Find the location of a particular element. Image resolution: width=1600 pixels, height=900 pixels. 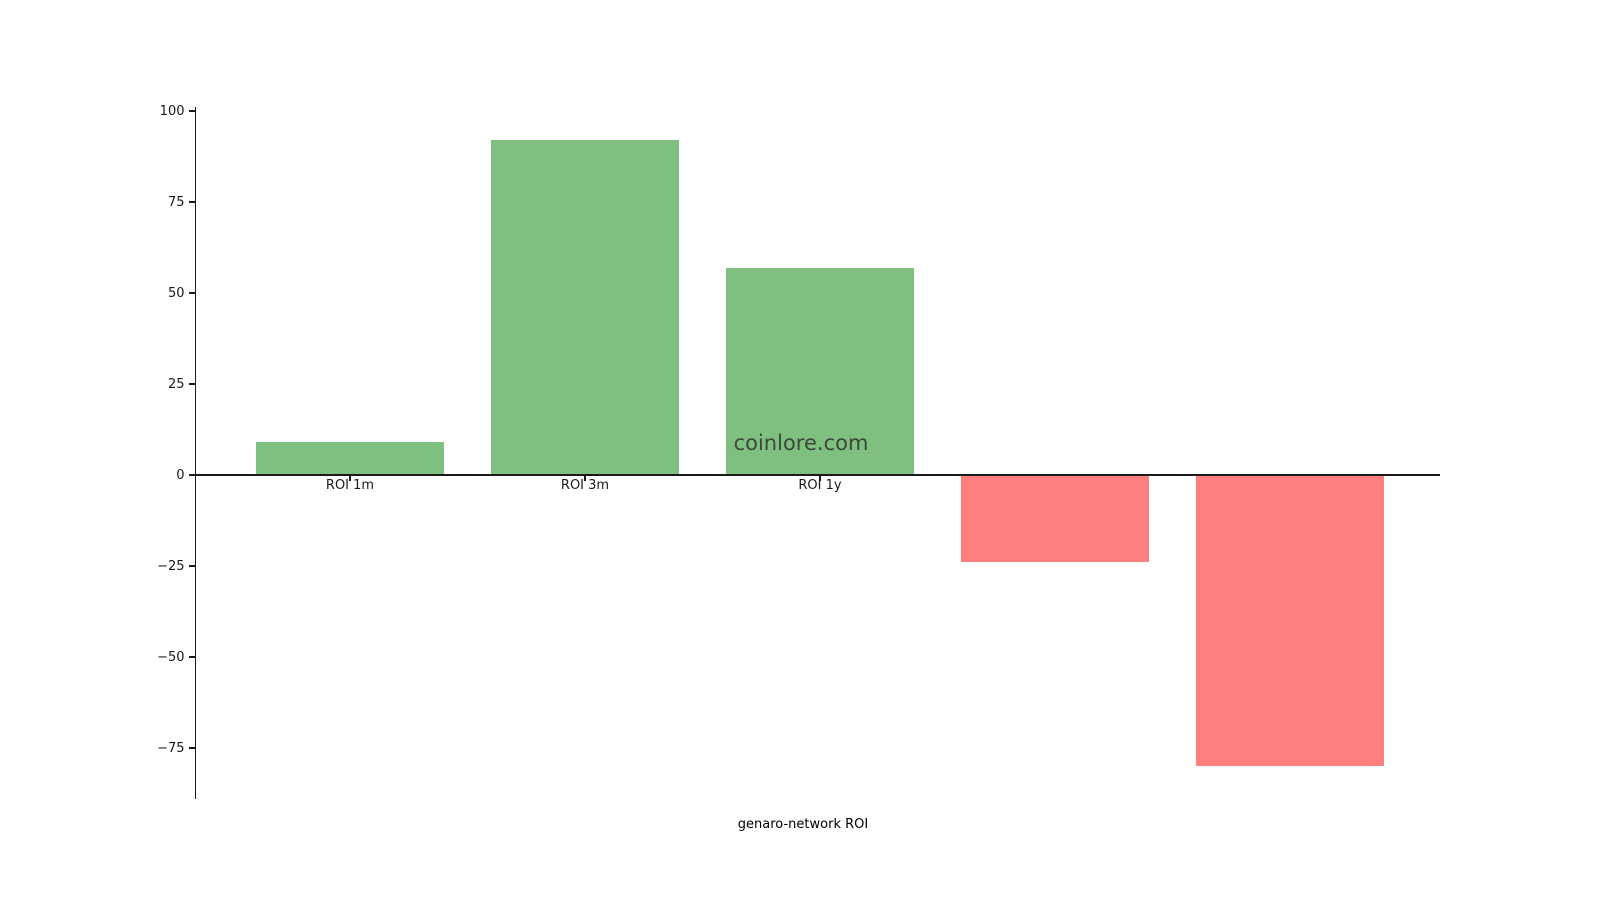

bar-roi-3m is located at coordinates (585, 307).